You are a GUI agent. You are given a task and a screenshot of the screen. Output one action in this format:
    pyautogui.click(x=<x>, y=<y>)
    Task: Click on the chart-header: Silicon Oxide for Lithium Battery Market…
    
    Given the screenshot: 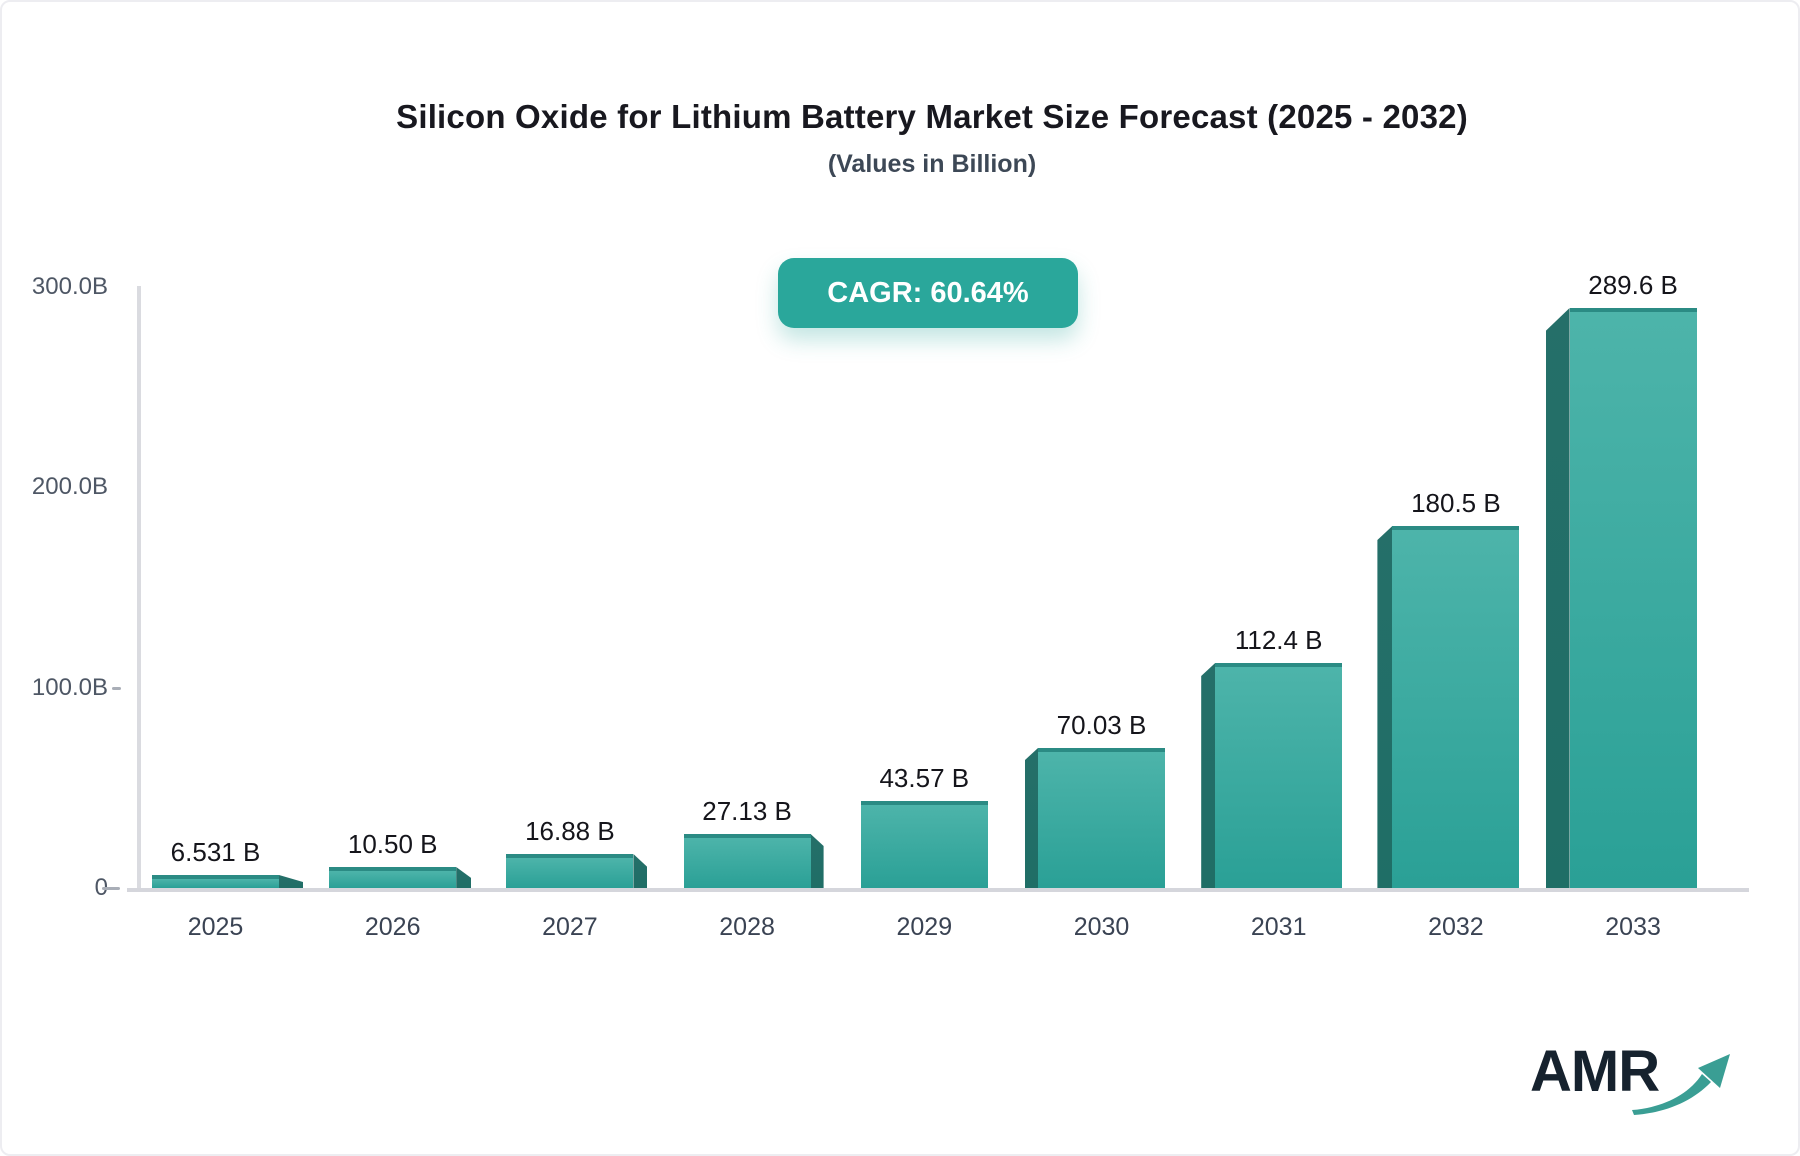 What is the action you would take?
    pyautogui.click(x=915, y=138)
    